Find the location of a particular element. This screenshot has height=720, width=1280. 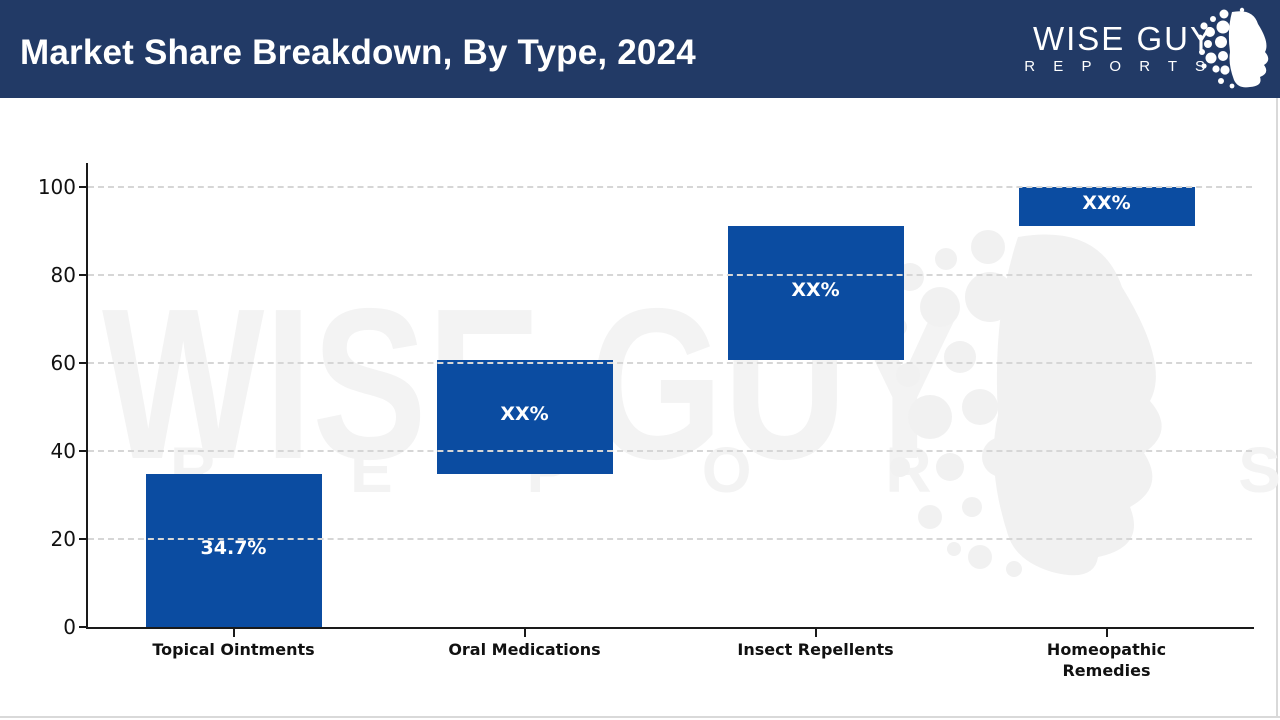

logo-reports-label: R E P O R T S is located at coordinates (1118, 66).